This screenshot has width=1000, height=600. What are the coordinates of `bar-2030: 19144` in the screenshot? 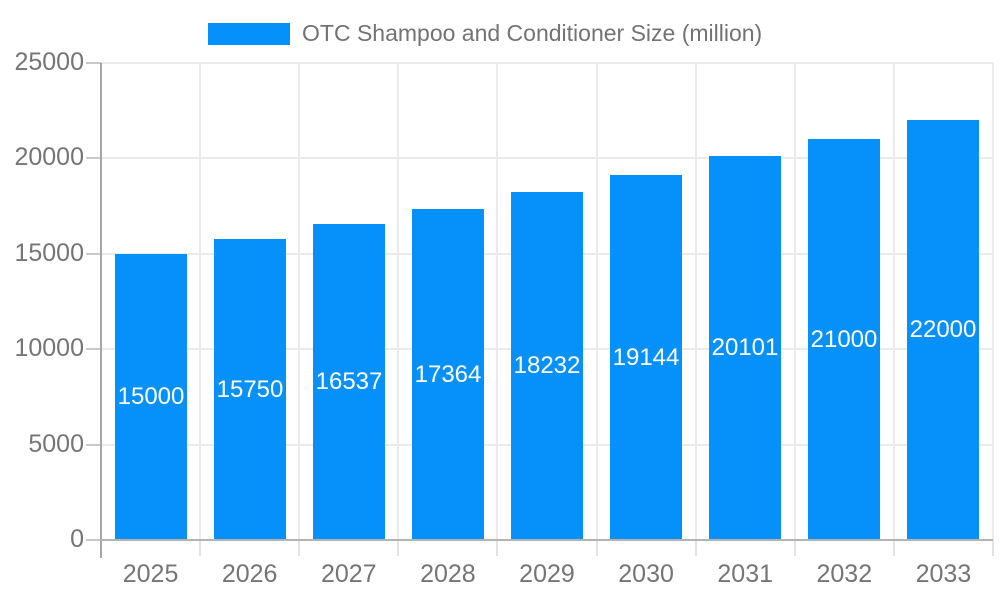 It's located at (646, 357).